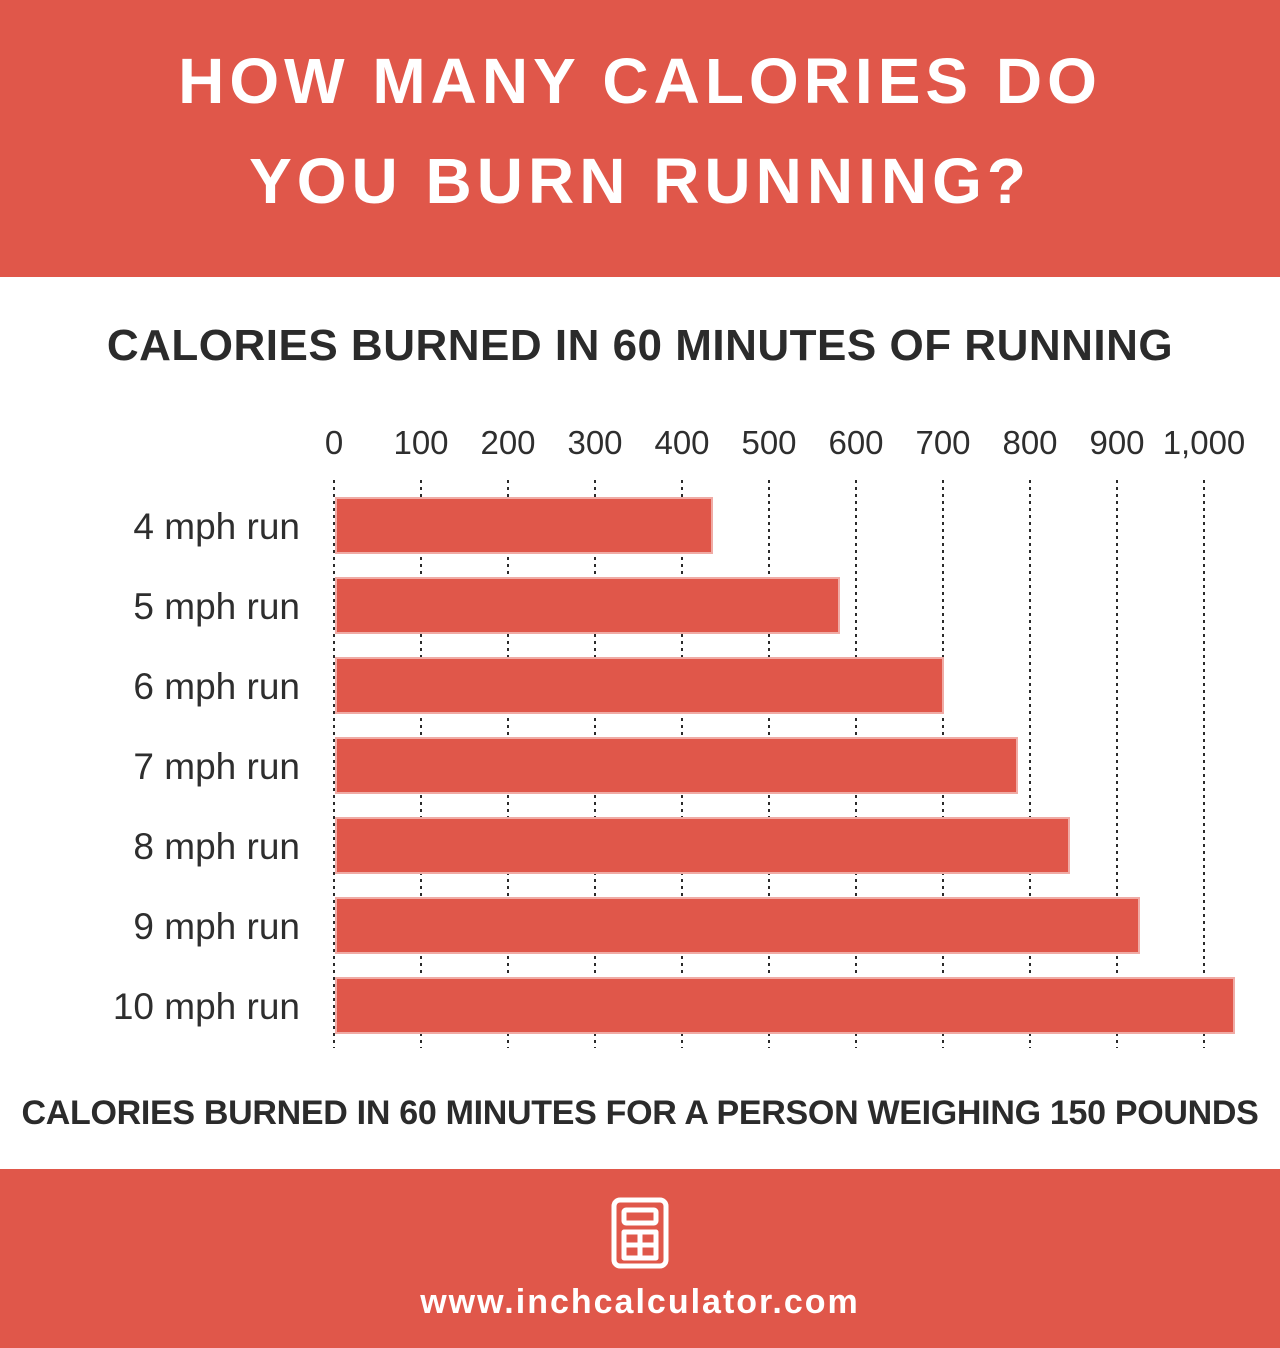 This screenshot has width=1280, height=1348. What do you see at coordinates (640, 1302) in the screenshot?
I see `website-url: www.inchcalculator.com` at bounding box center [640, 1302].